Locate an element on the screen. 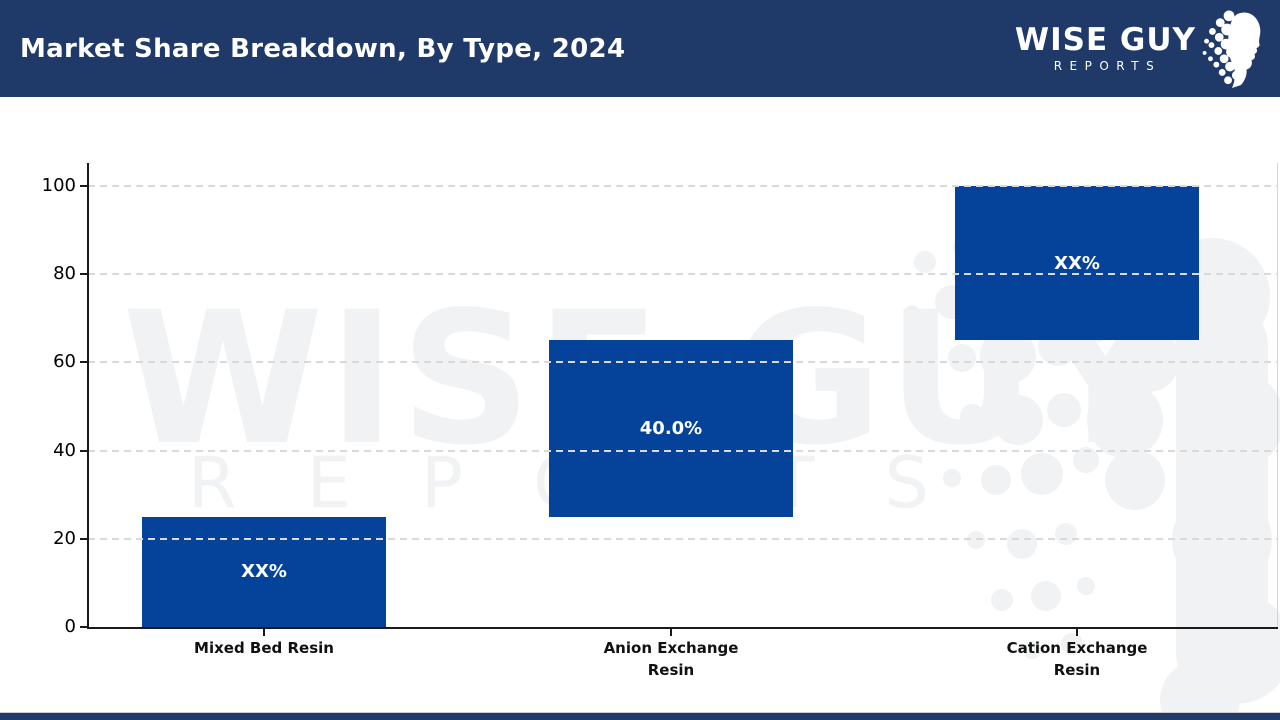 Image resolution: width=1280 pixels, height=720 pixels. y-tick-label: 20 is located at coordinates (64, 538).